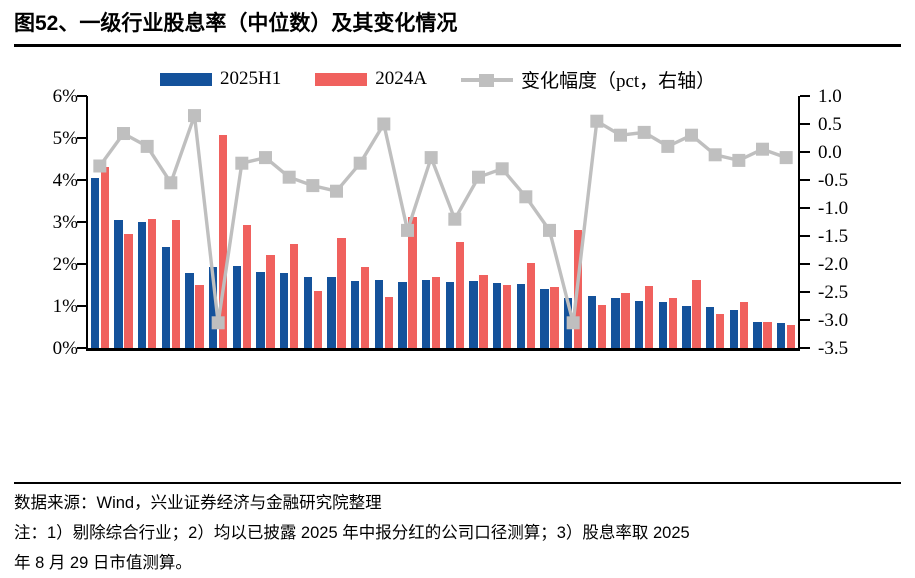 This screenshot has width=915, height=578. What do you see at coordinates (830, 96) in the screenshot?
I see `y-axis-right-tick-label: 1.0` at bounding box center [830, 96].